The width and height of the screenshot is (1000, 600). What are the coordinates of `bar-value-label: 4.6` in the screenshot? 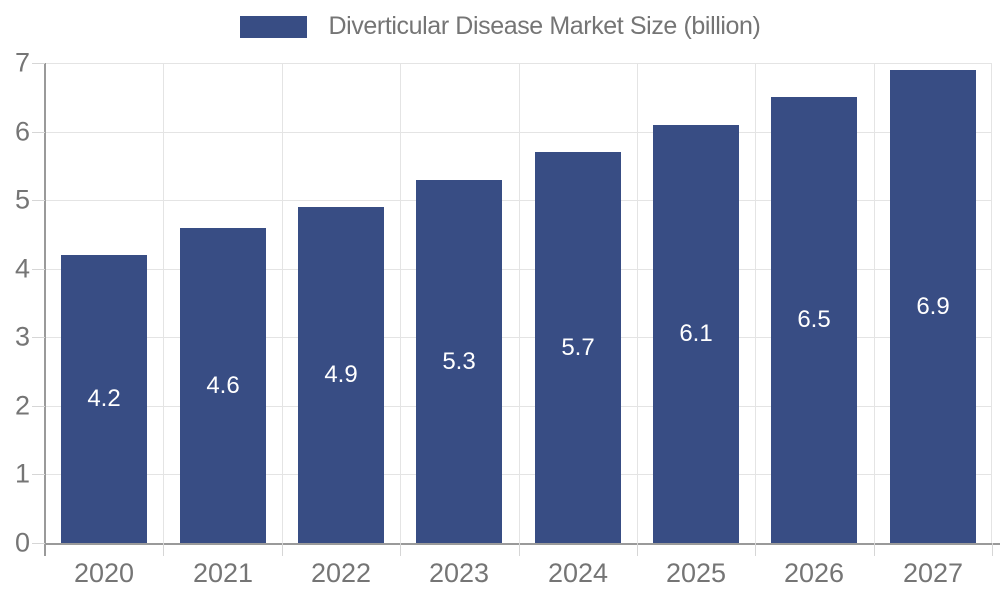 It's located at (223, 385).